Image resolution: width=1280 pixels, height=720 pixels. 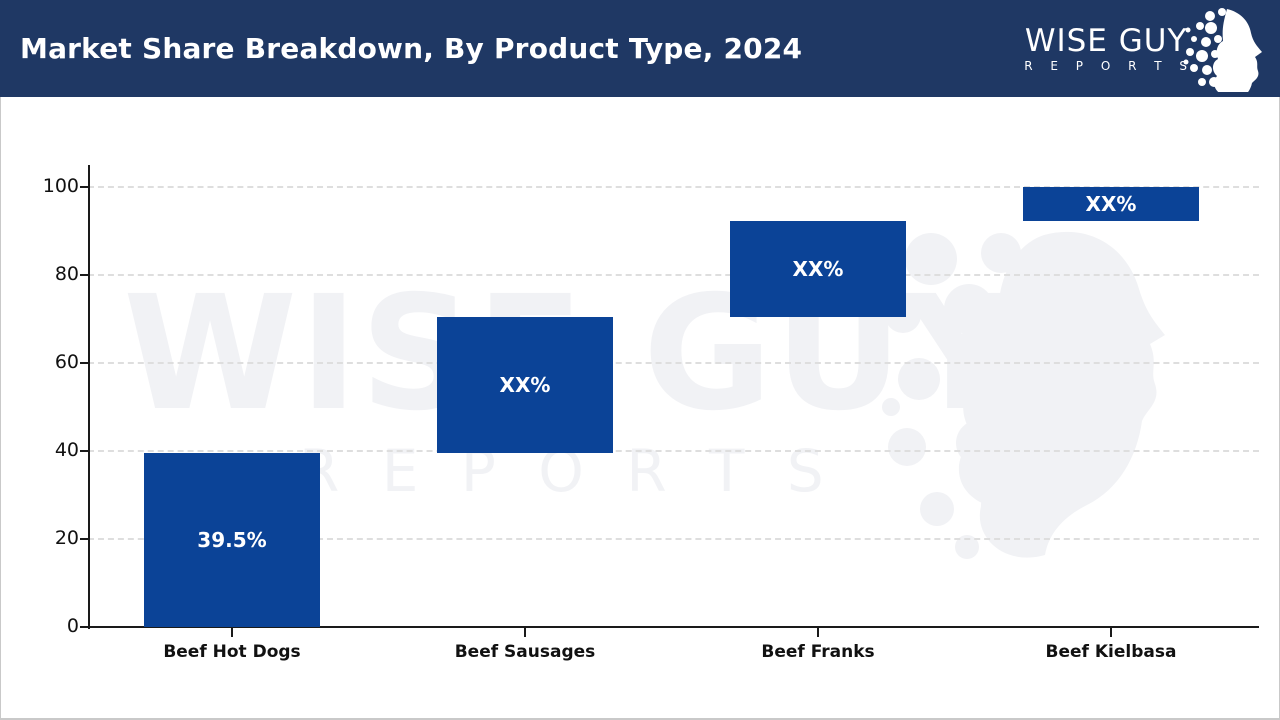 I want to click on bar-beef-kielbasa: XX%, so click(x=1111, y=204).